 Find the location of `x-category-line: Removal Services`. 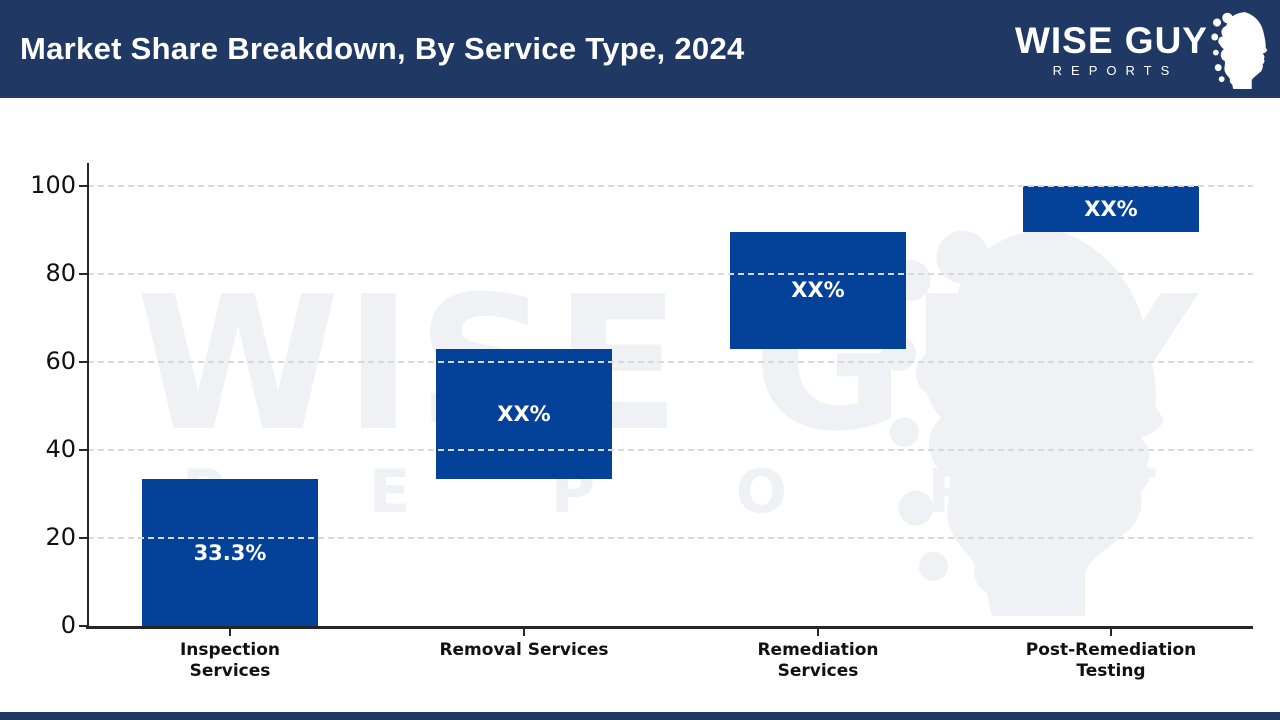

x-category-line: Removal Services is located at coordinates (524, 650).